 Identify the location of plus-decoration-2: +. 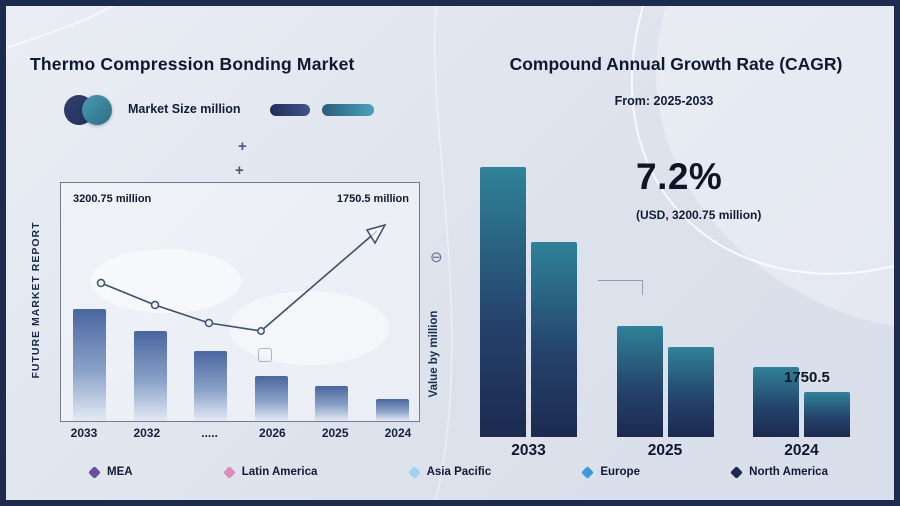
(239, 170).